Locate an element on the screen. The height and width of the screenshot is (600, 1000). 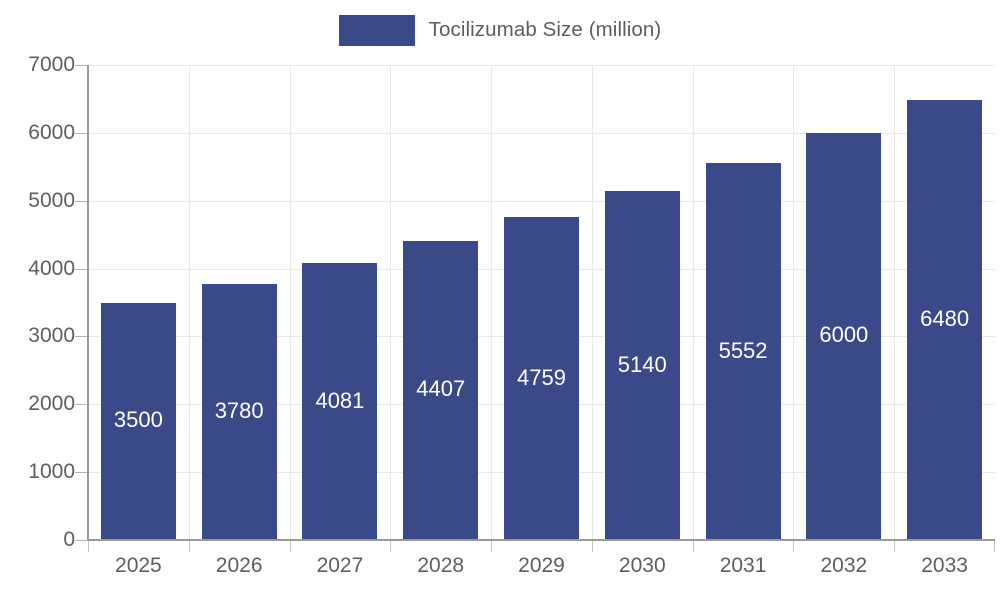
bar-value-label: 6000 is located at coordinates (844, 335).